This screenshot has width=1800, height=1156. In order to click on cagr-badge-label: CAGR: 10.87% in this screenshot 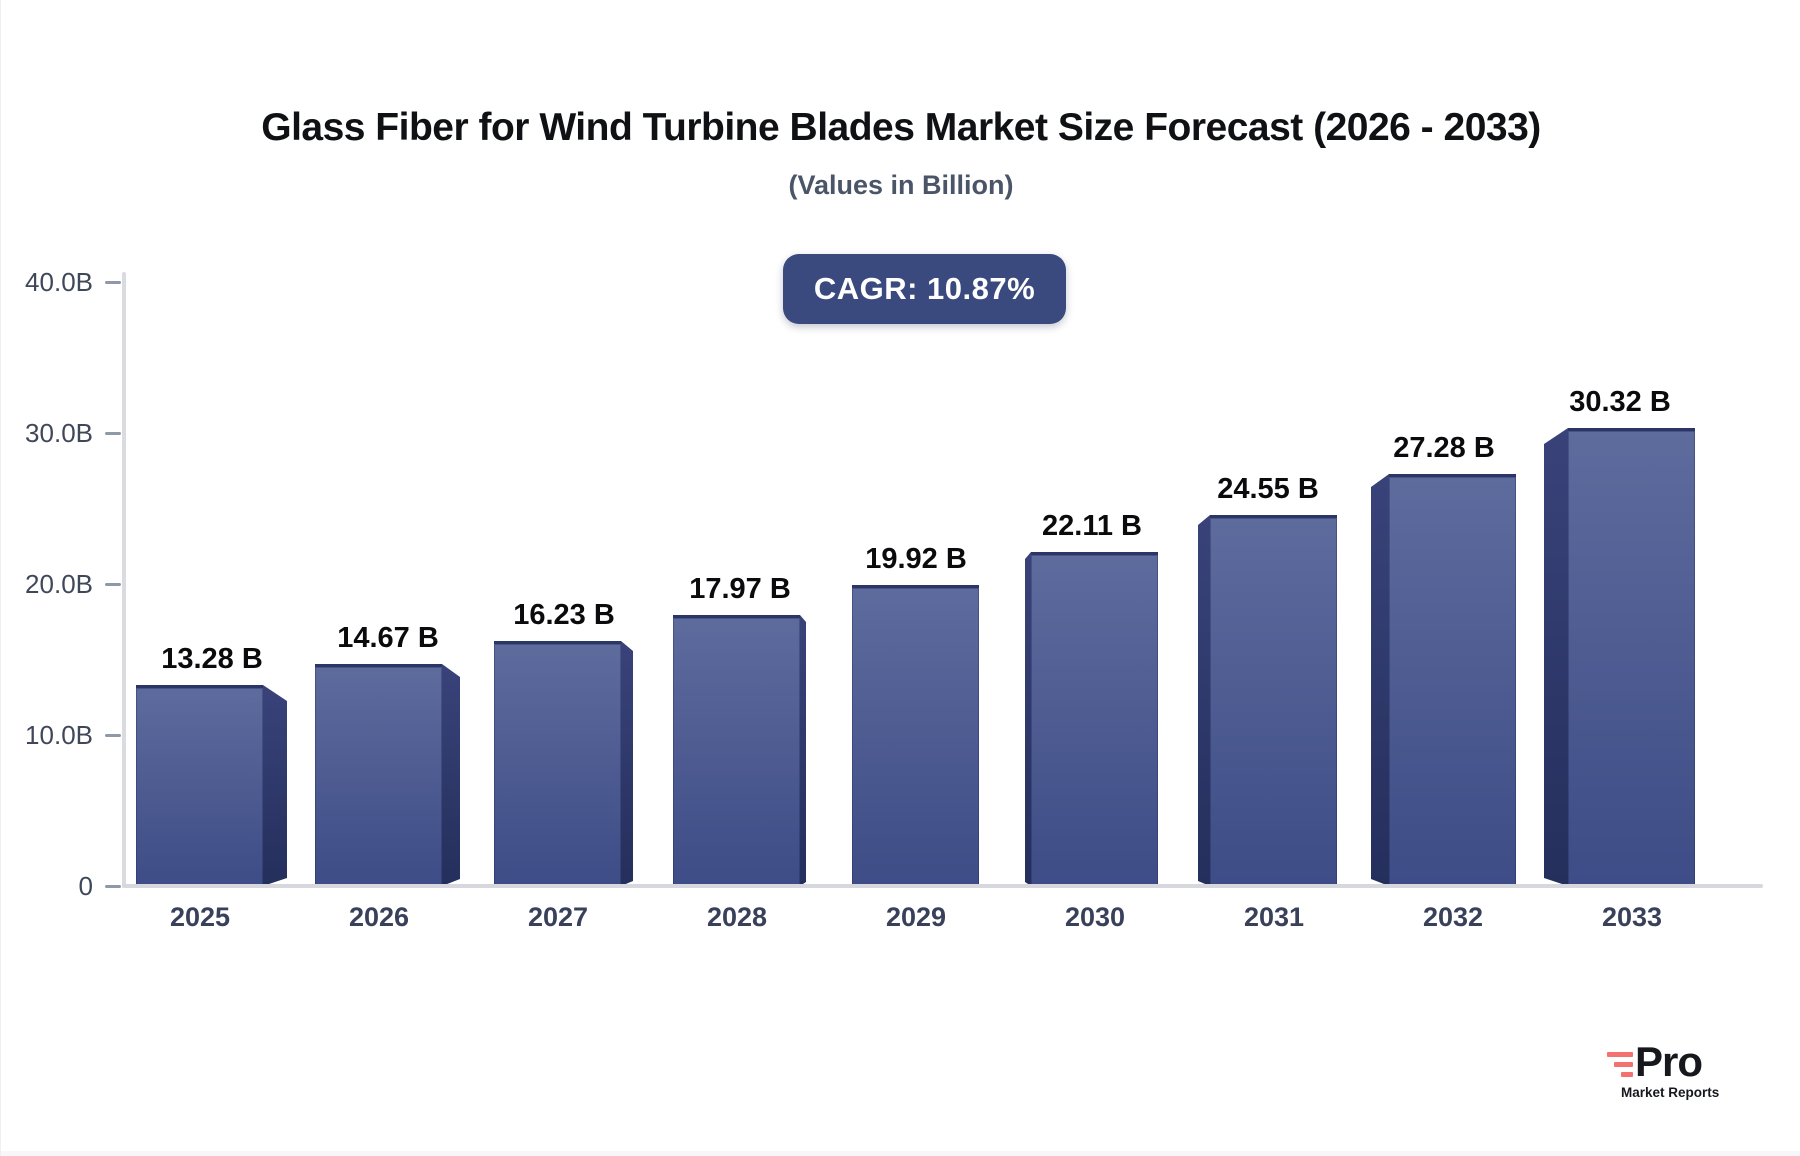, I will do `click(924, 288)`.